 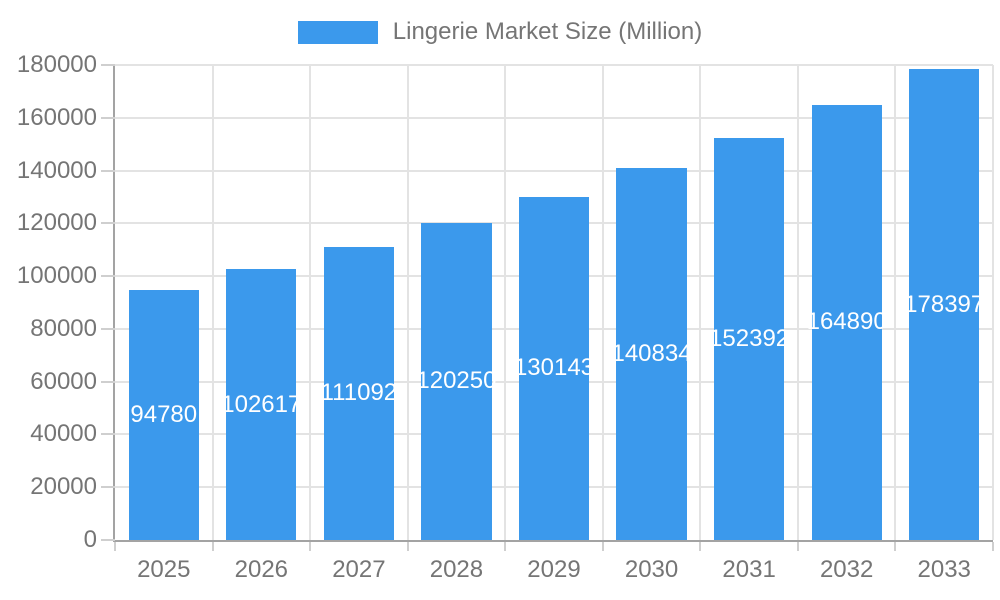 I want to click on y-tick-label: 20000, so click(x=63, y=487).